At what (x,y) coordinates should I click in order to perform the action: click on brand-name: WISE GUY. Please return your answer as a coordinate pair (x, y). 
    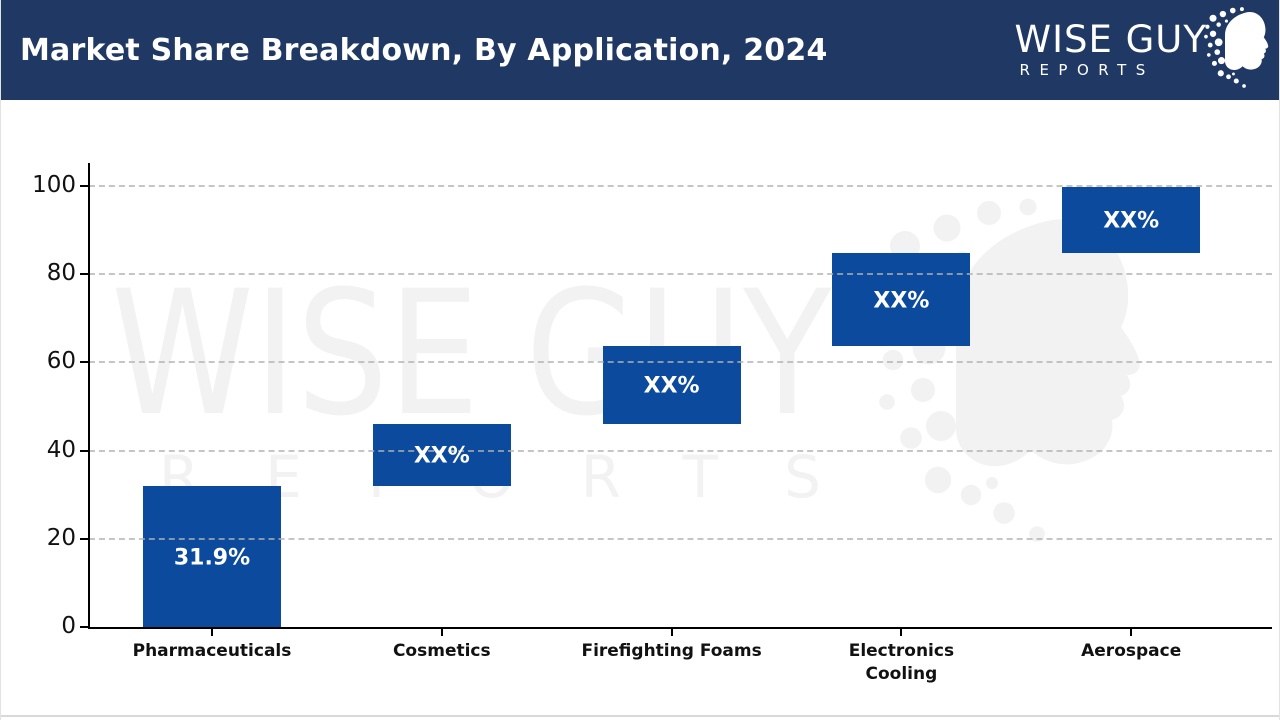
    Looking at the image, I should click on (1110, 39).